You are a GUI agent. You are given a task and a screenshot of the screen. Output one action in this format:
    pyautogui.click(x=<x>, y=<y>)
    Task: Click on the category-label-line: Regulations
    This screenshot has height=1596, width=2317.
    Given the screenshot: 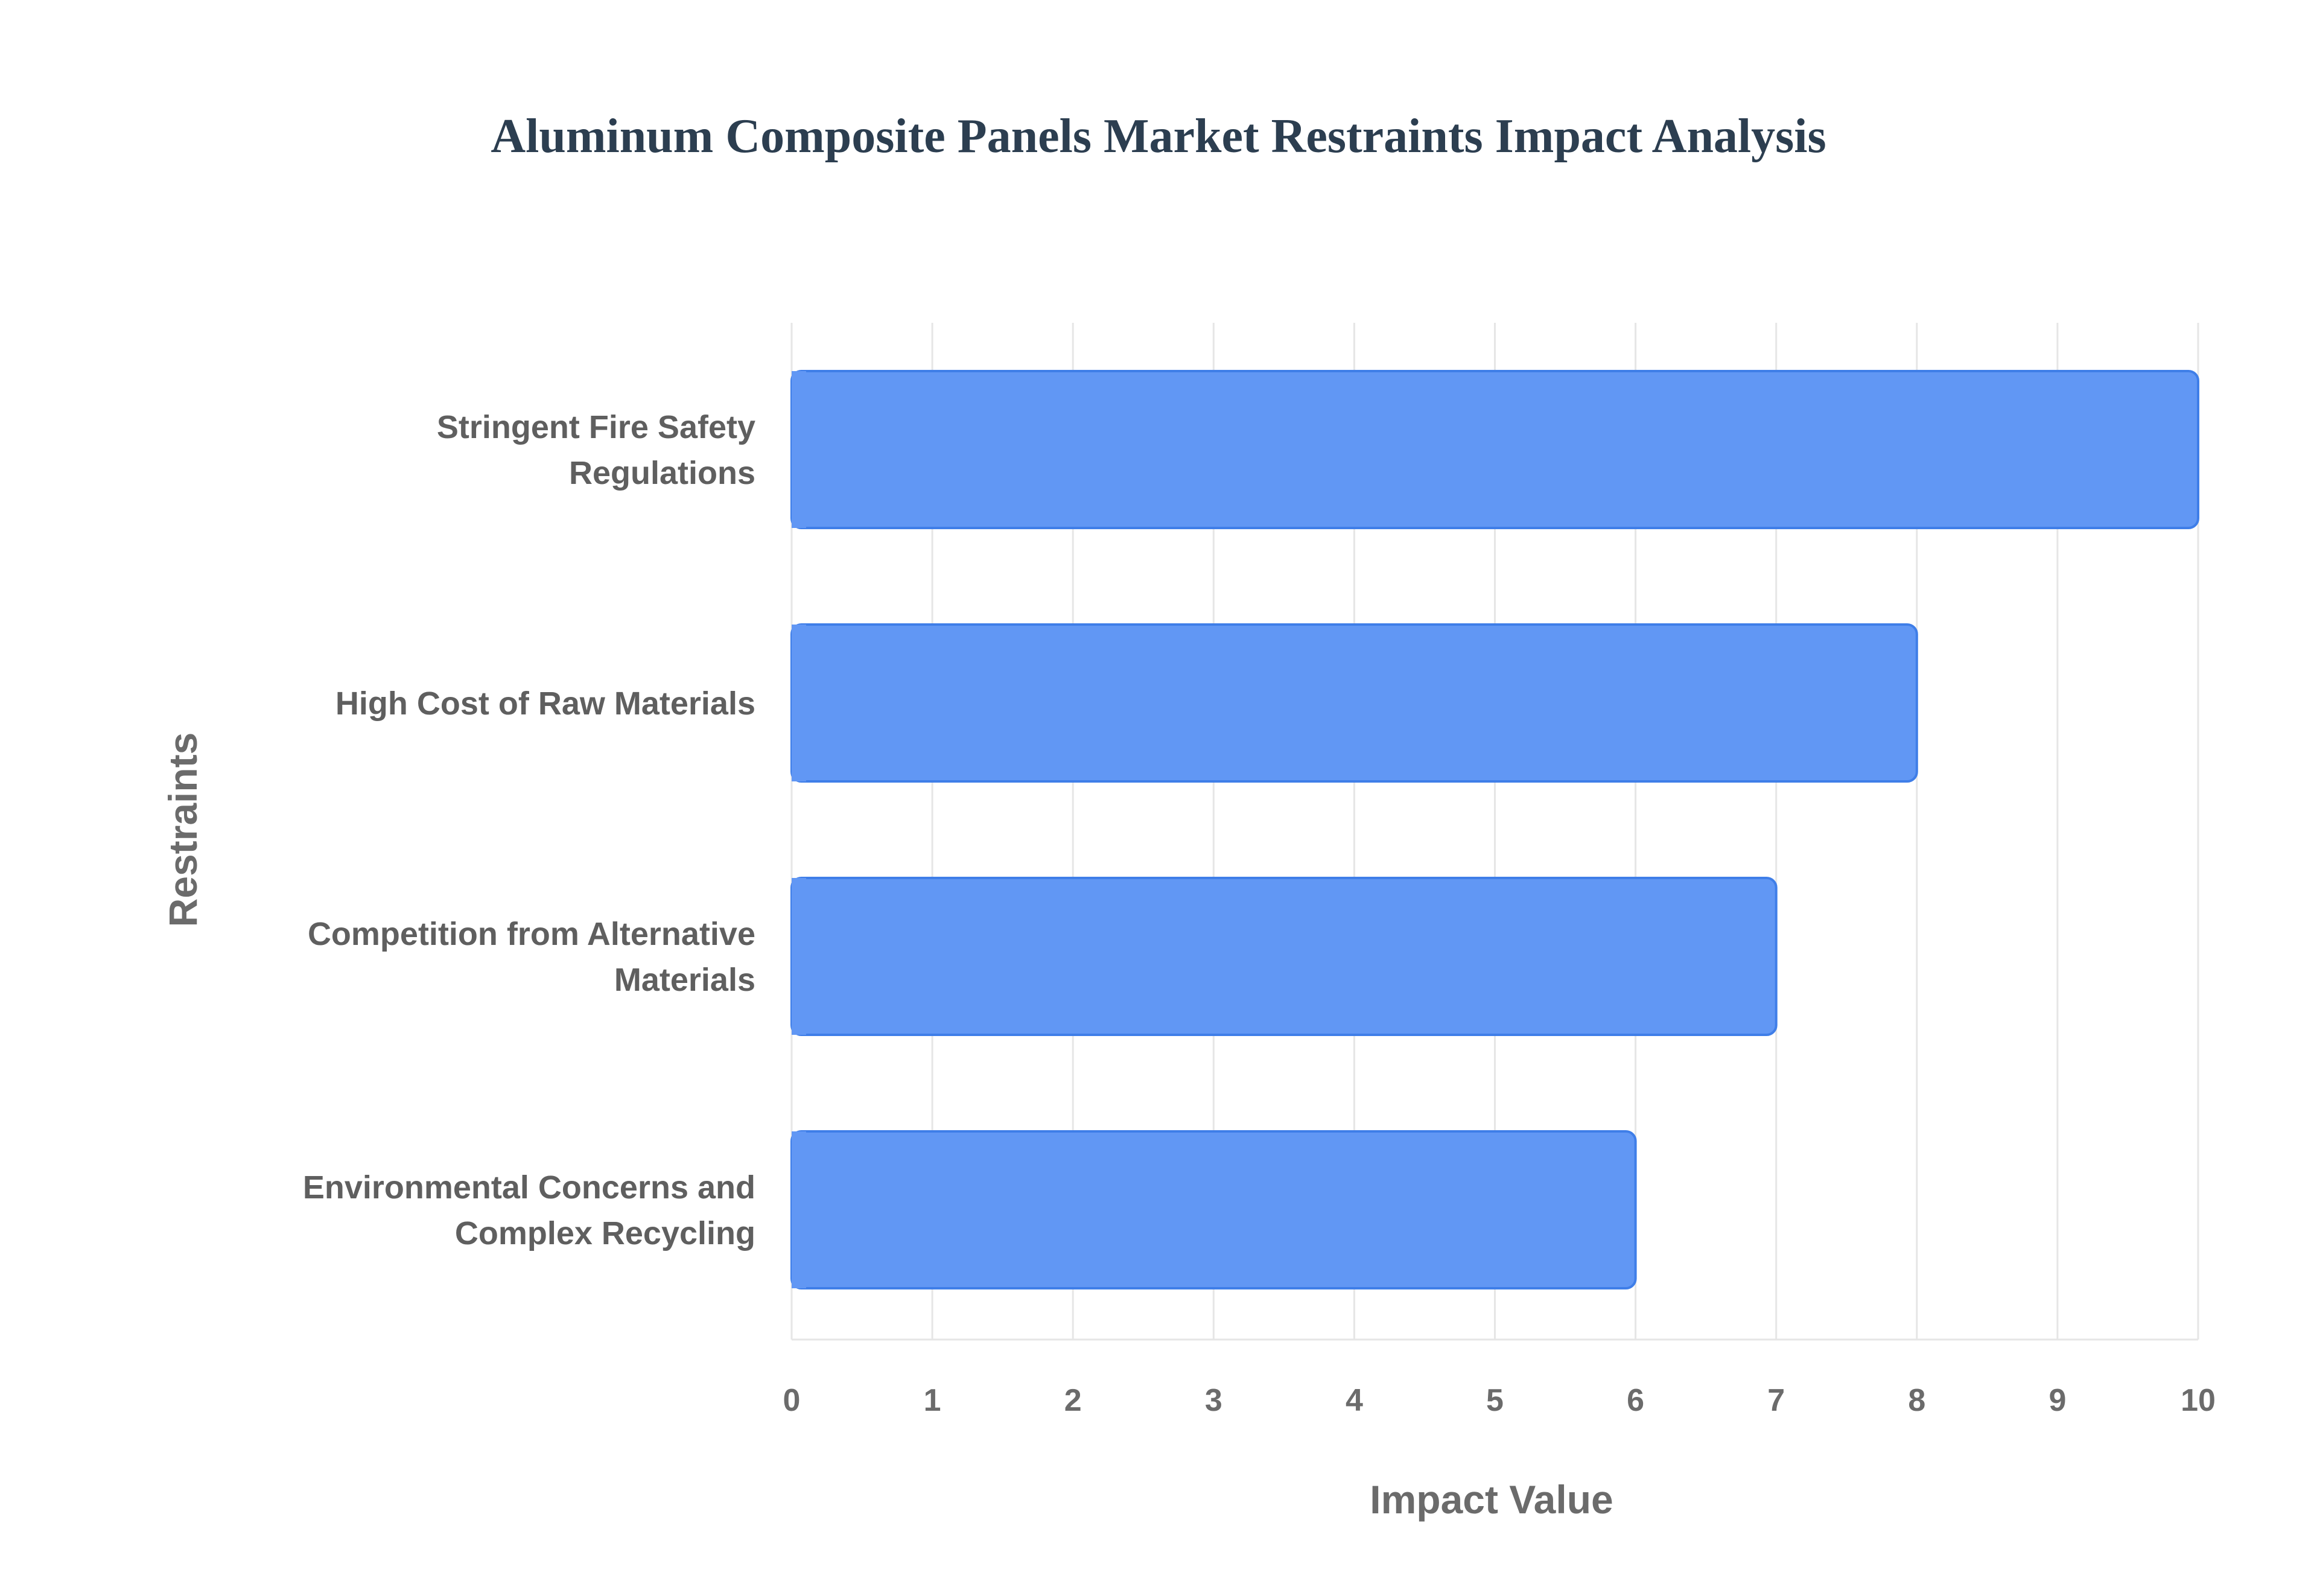 What is the action you would take?
    pyautogui.click(x=662, y=473)
    